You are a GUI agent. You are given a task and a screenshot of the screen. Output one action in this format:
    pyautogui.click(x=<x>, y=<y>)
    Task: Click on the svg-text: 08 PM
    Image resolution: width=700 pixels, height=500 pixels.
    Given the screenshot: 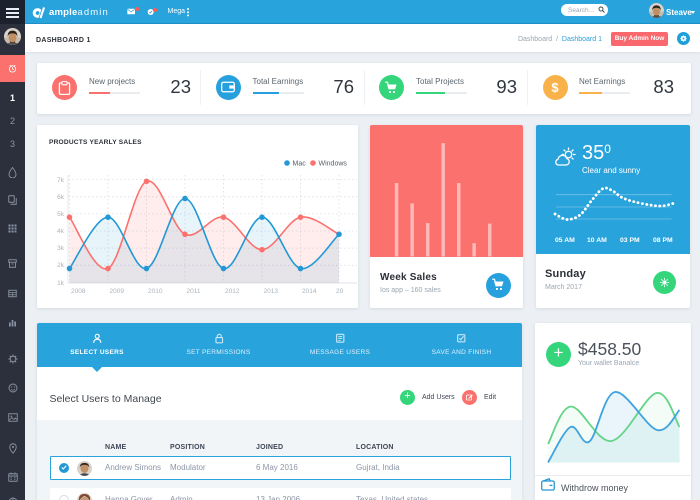 What is the action you would take?
    pyautogui.click(x=663, y=240)
    